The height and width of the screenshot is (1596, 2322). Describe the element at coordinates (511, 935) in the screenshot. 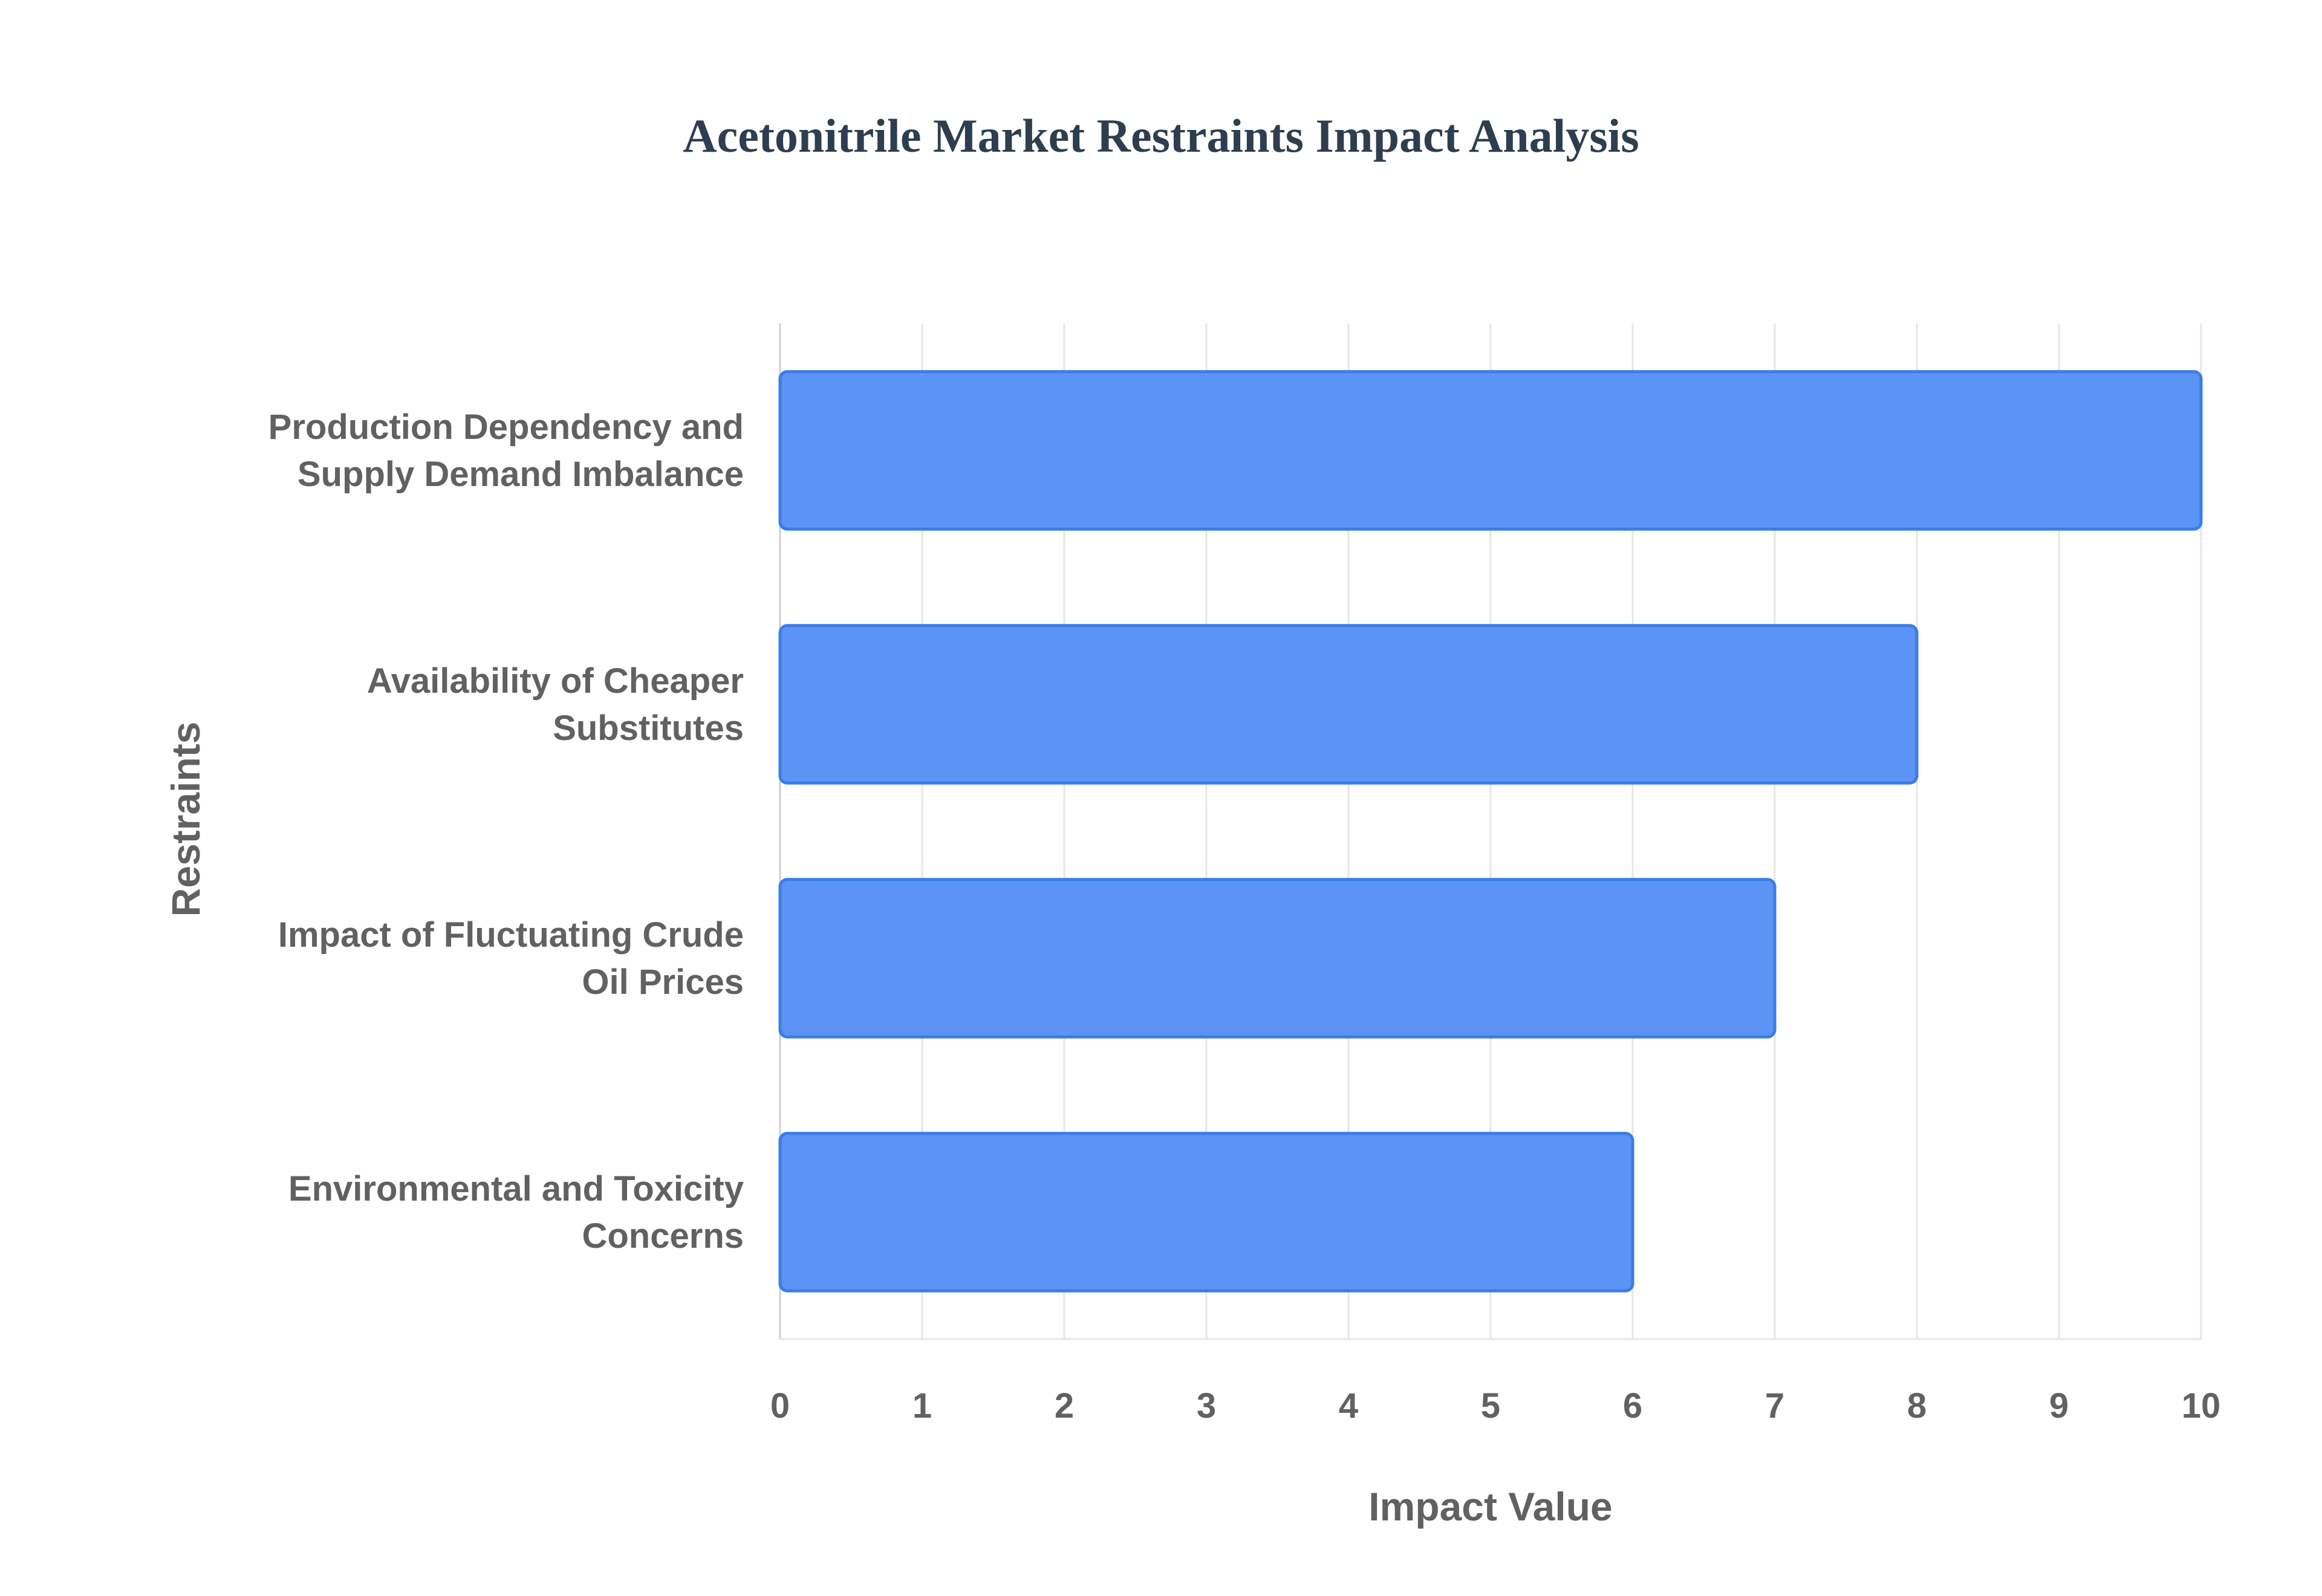

I see `y-category-label-line: Impact of Fluctuating Crude` at that location.